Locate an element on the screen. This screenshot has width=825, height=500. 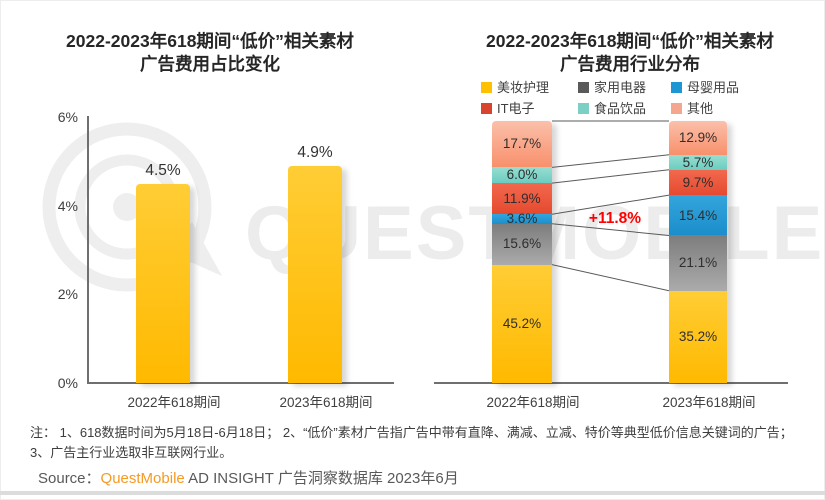
right-chart-title-line2: 广告费用行业分布 is located at coordinates (630, 64).